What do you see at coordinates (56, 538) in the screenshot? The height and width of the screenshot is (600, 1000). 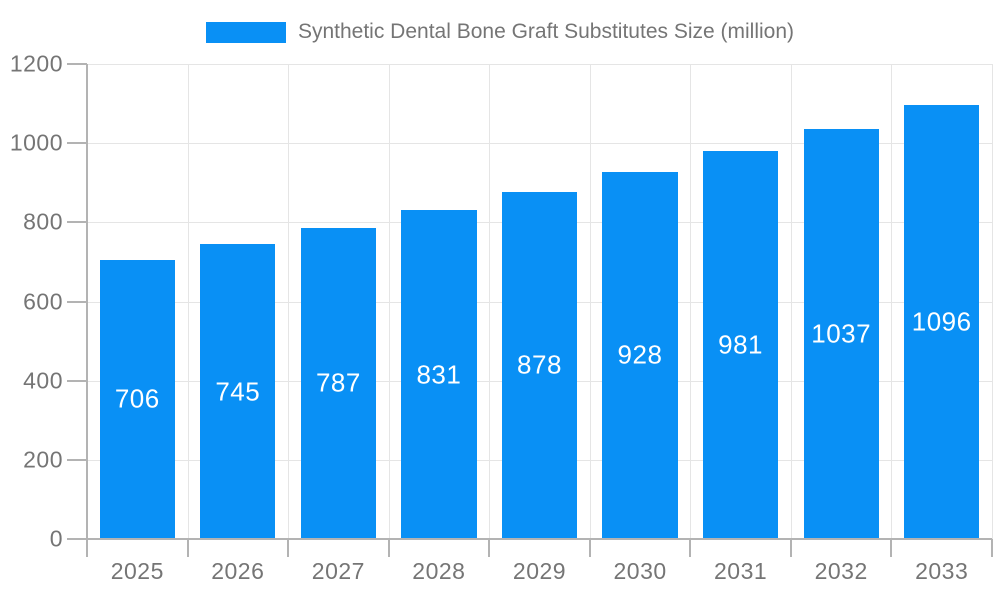 I see `y-axis-label: 0` at bounding box center [56, 538].